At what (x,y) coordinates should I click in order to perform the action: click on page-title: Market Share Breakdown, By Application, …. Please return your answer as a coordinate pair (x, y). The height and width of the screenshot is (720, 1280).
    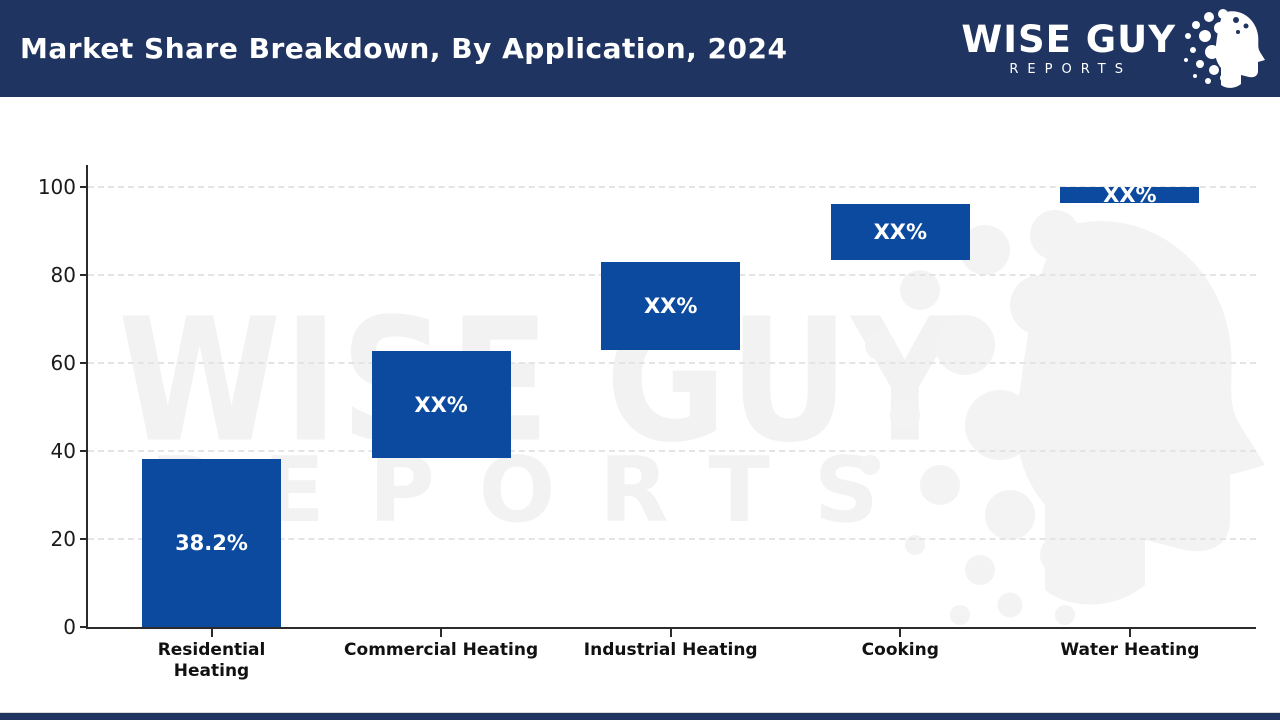
    Looking at the image, I should click on (404, 48).